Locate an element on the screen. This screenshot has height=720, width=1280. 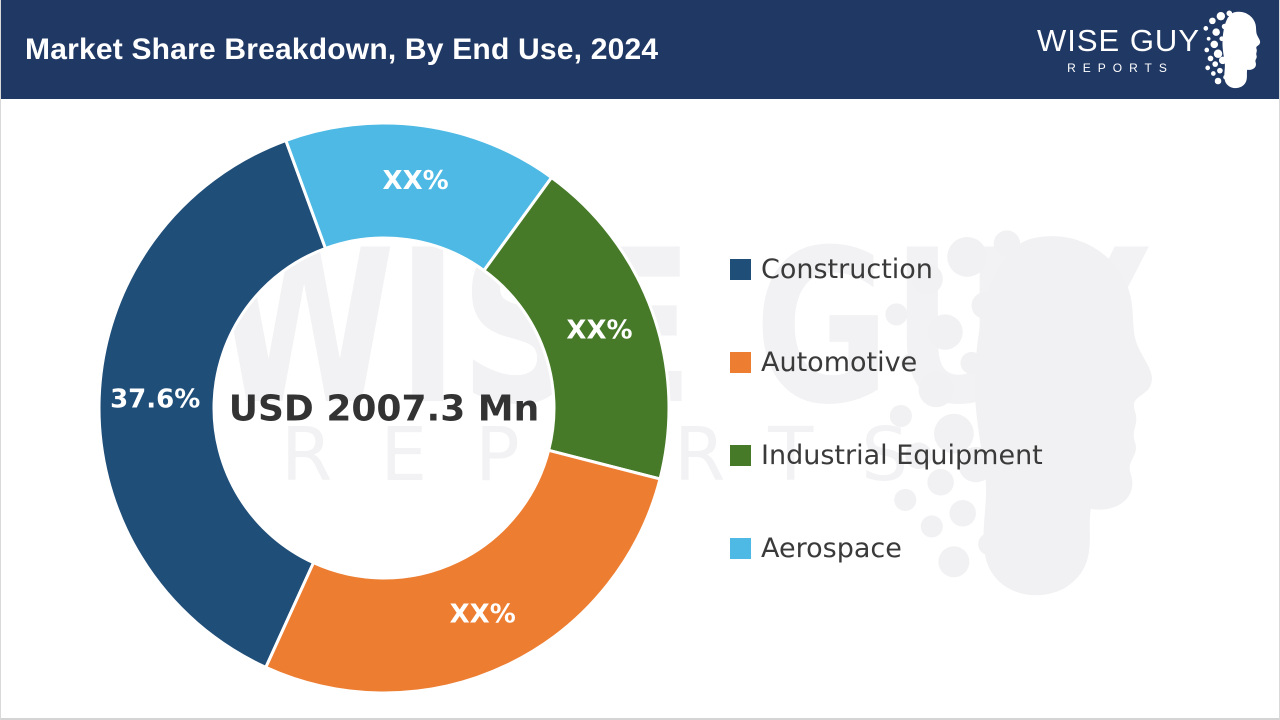
brand-logo: WISE GUY REPORTS is located at coordinates (1151, 50).